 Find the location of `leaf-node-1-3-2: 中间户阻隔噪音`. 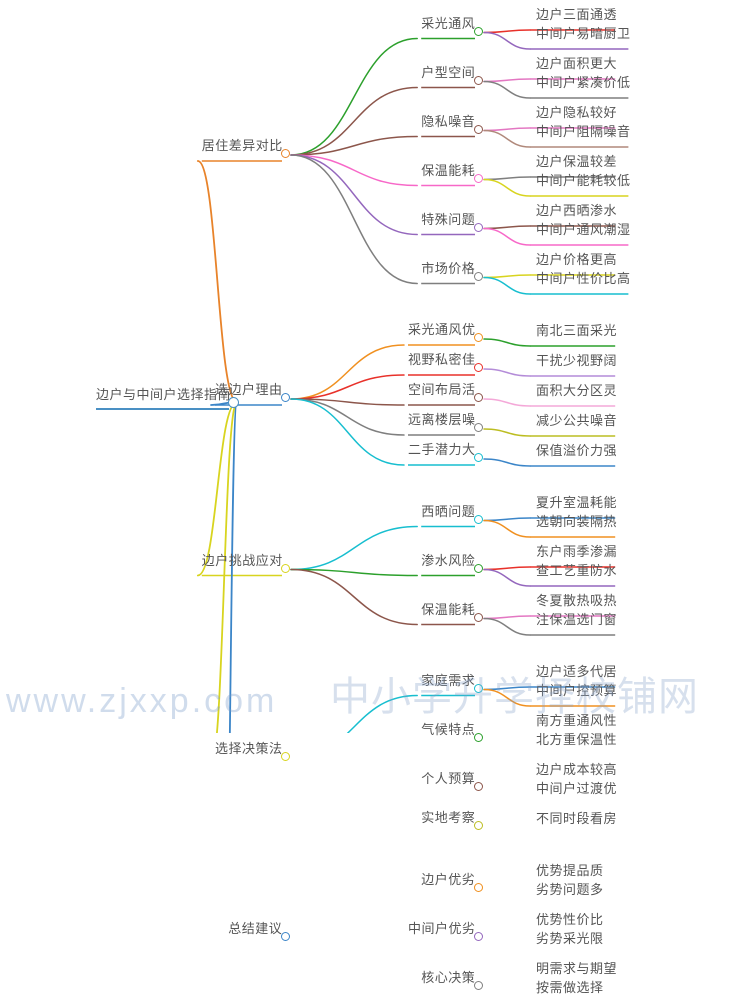

leaf-node-1-3-2: 中间户阻隔噪音 is located at coordinates (583, 132).